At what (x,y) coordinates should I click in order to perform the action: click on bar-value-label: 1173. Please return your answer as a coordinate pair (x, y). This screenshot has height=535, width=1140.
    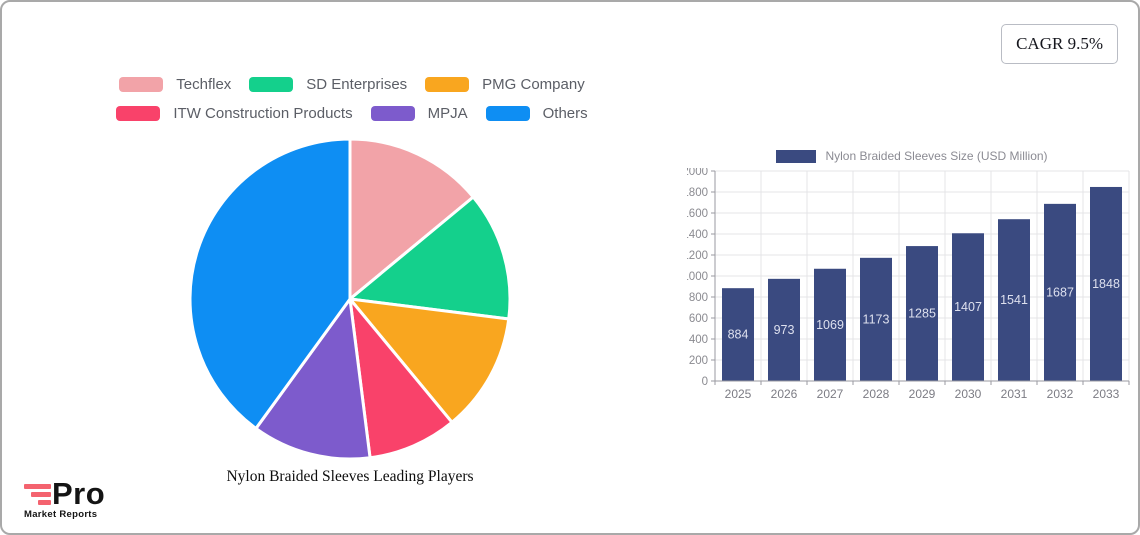
    Looking at the image, I should click on (876, 319).